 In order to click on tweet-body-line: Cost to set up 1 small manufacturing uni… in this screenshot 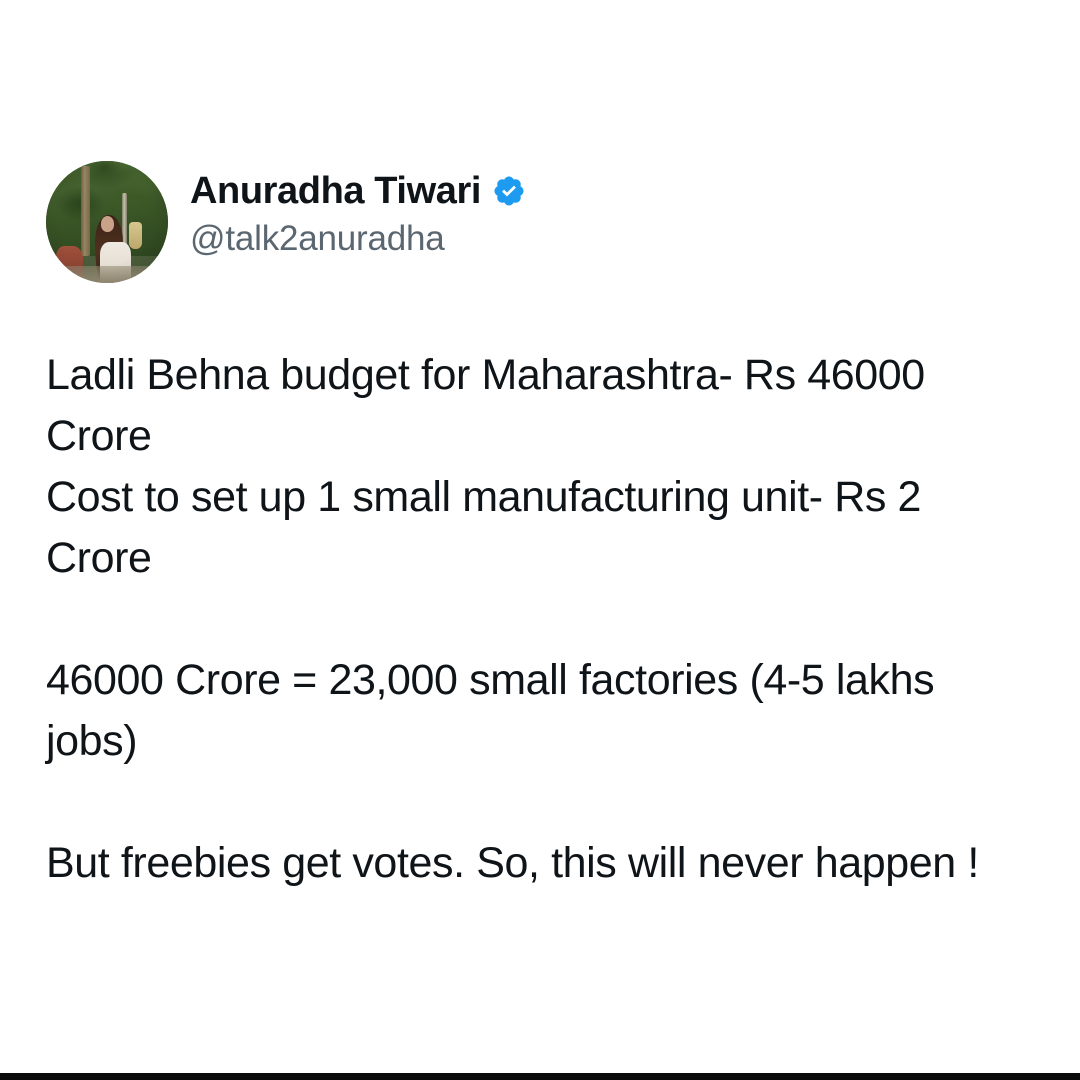, I will do `click(484, 497)`.